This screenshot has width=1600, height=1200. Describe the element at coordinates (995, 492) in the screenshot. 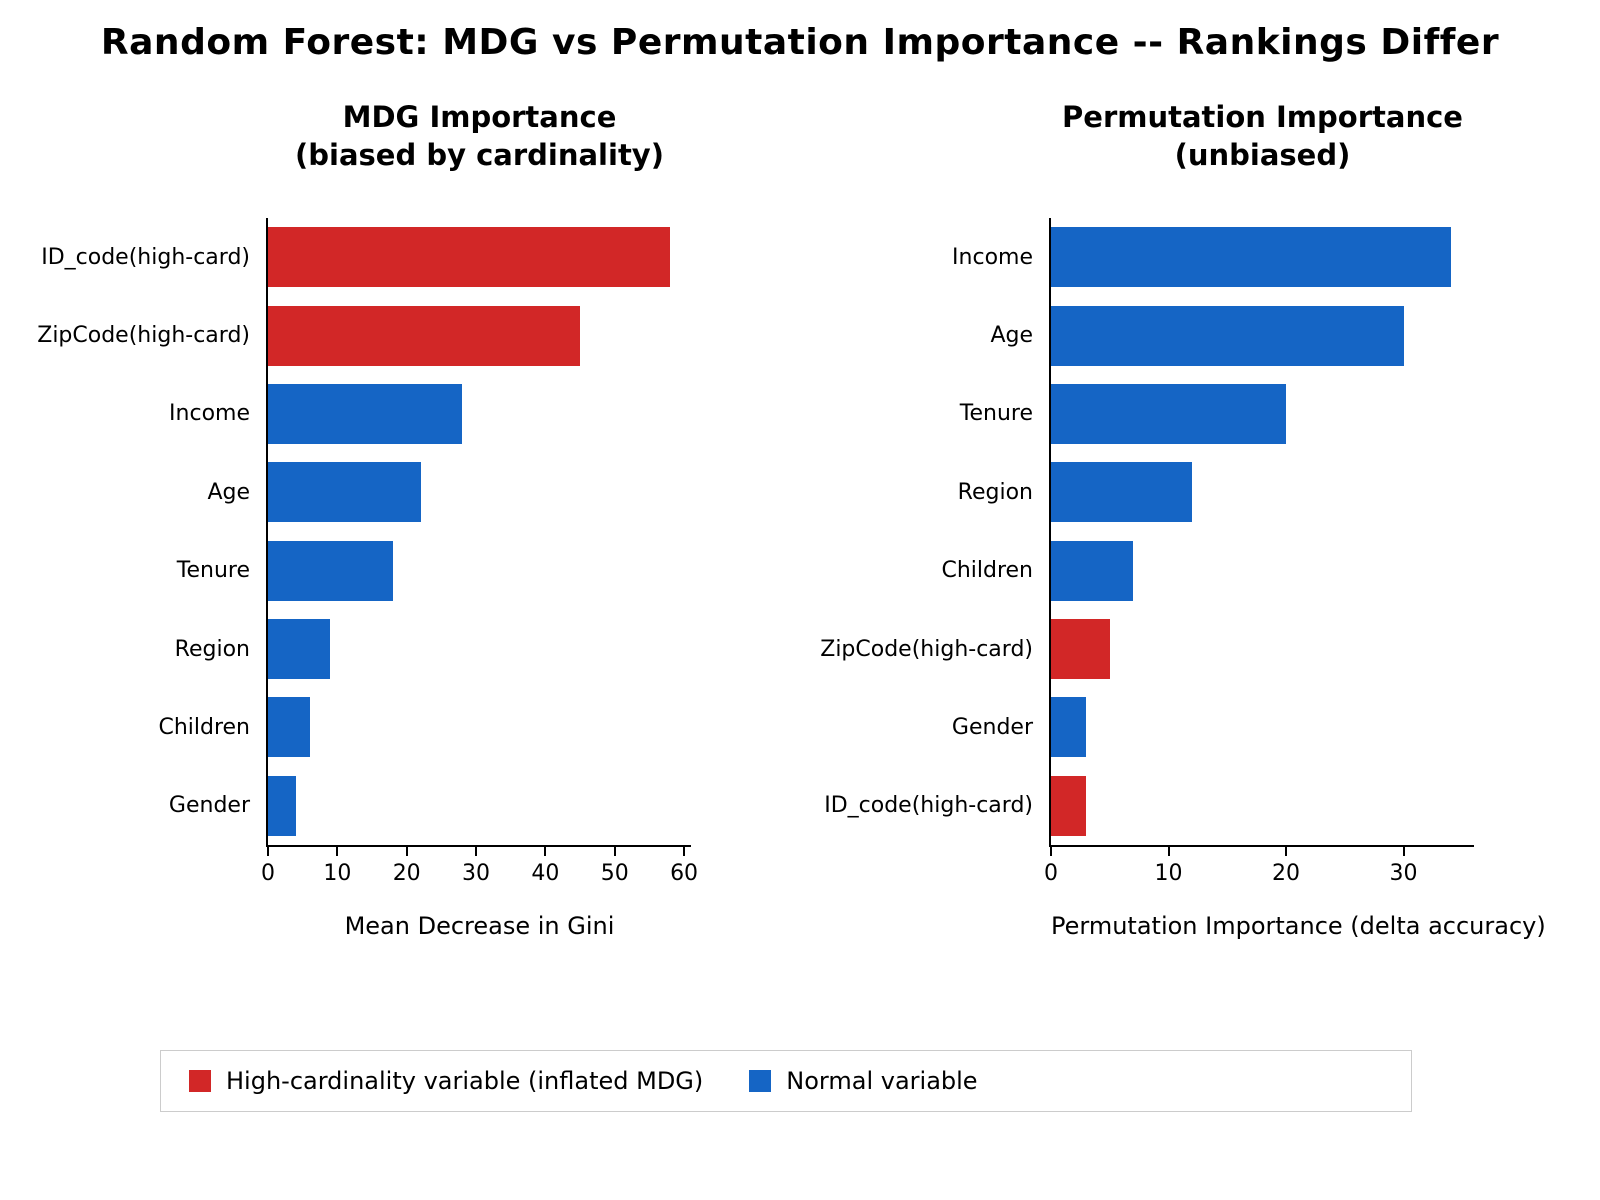

I see `category-label: Region` at that location.